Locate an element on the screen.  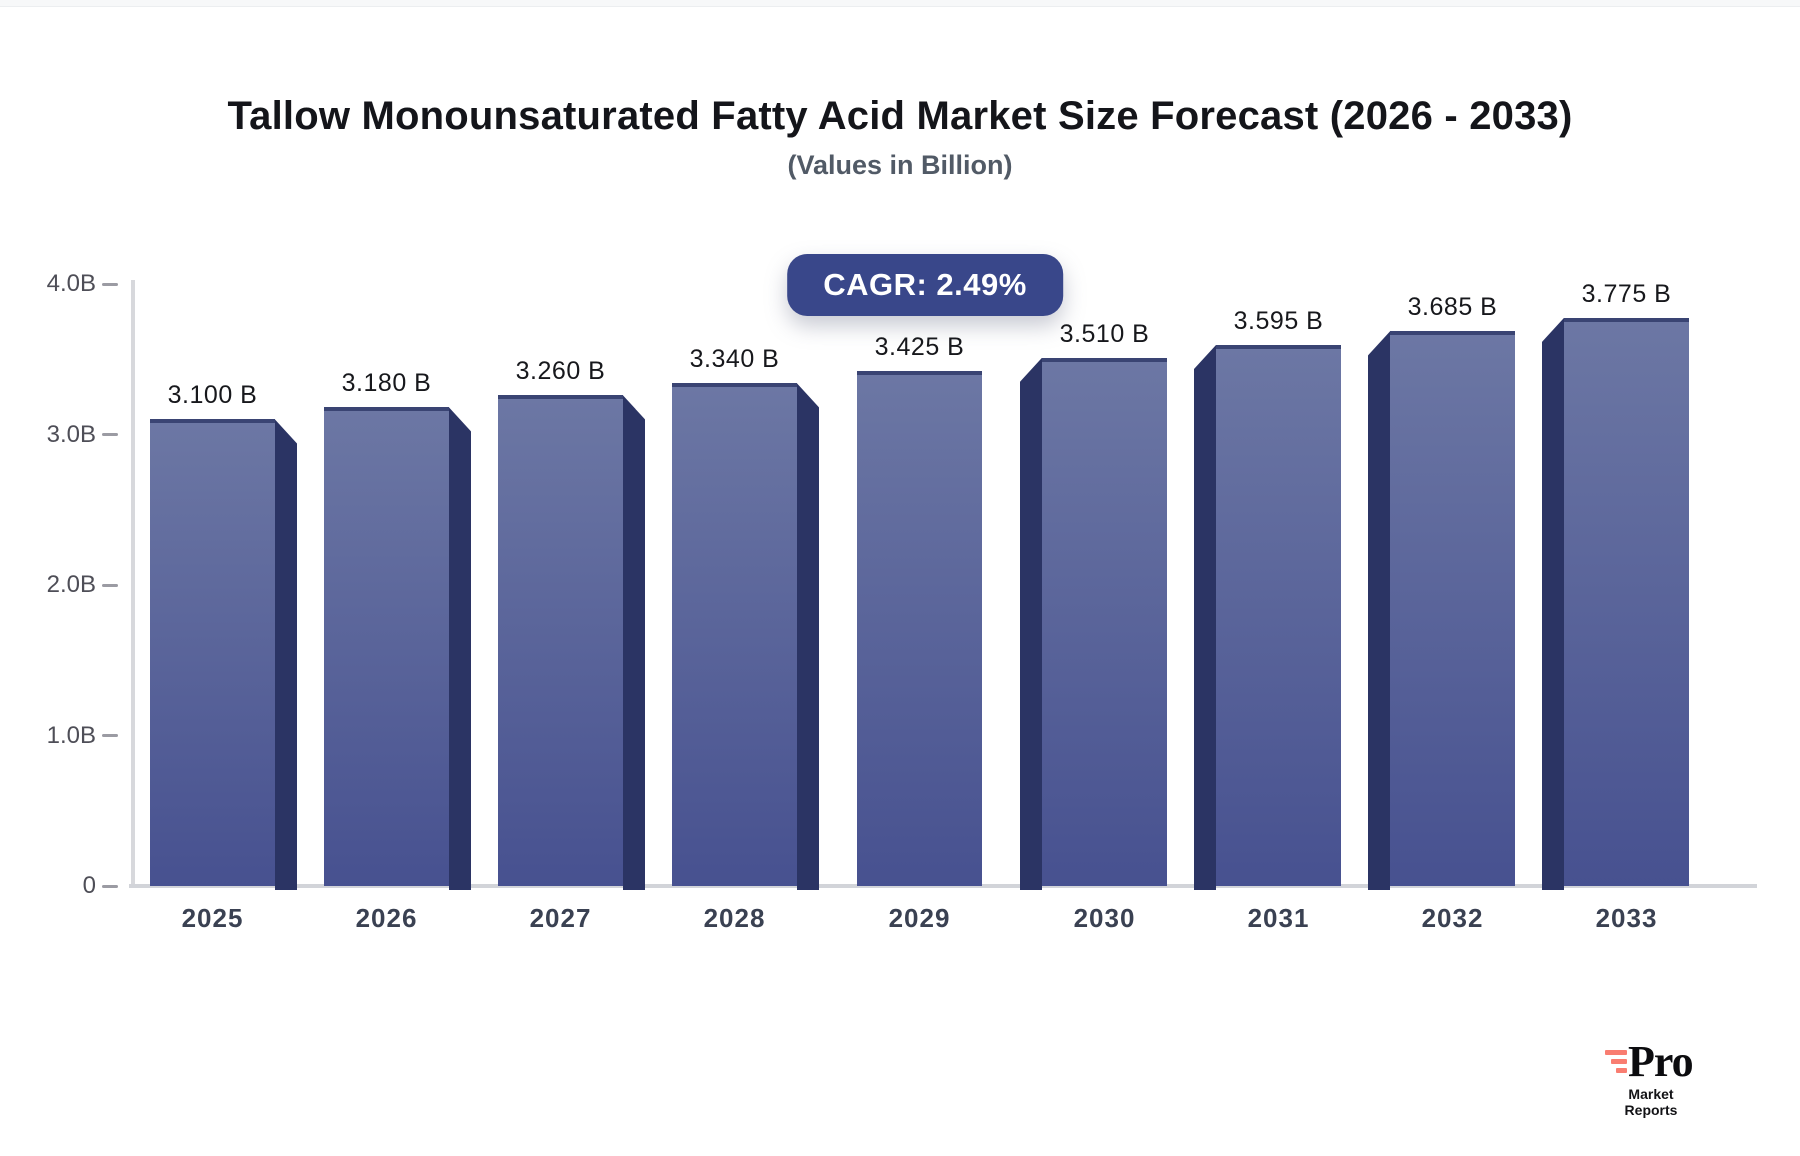
bar-2031 is located at coordinates (1278, 615).